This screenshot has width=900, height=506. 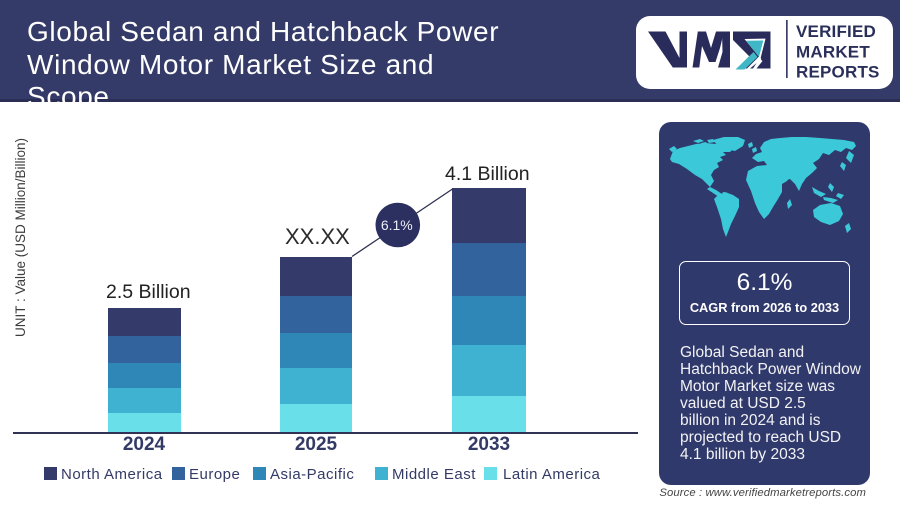 I want to click on svg-text: MARKET, so click(x=833, y=52).